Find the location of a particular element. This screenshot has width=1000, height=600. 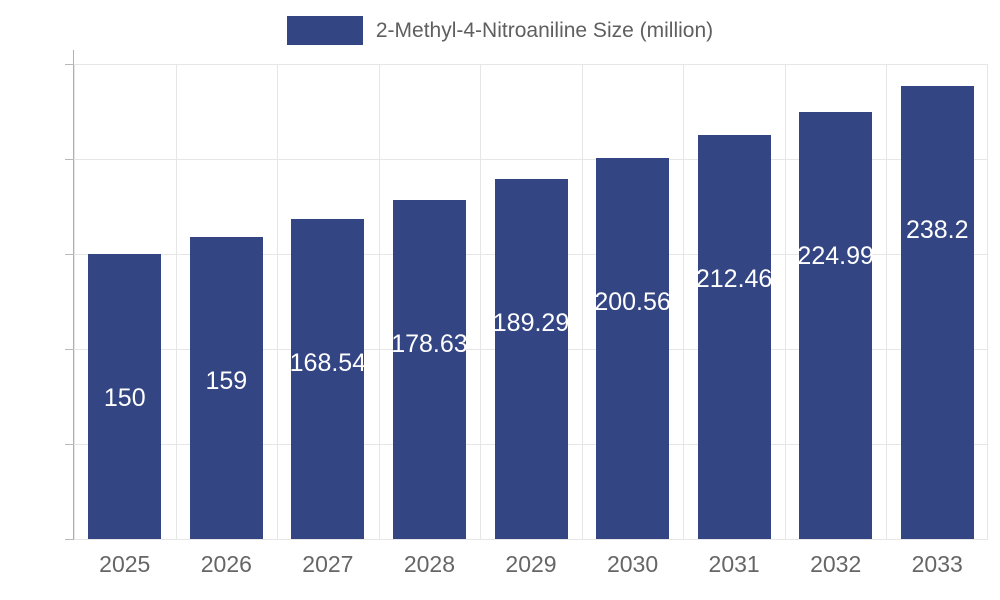

bar-value-label: 212.46 is located at coordinates (734, 279).